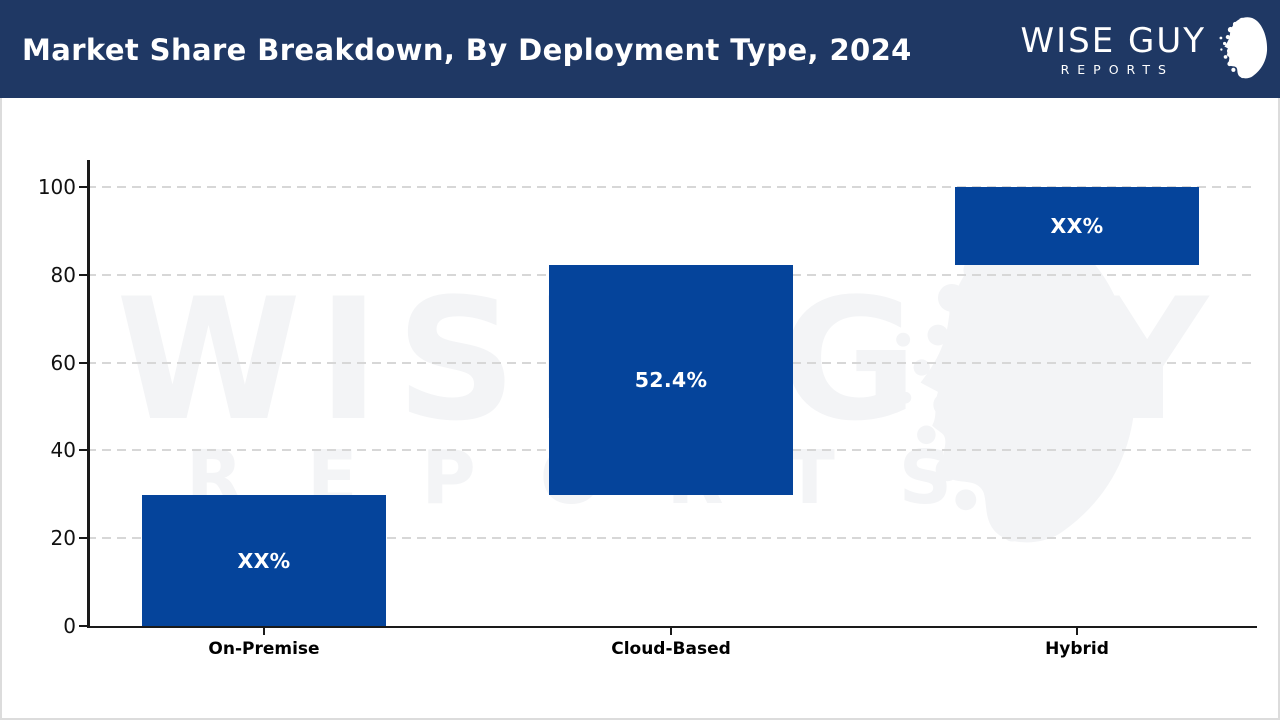 The height and width of the screenshot is (720, 1280). Describe the element at coordinates (63, 538) in the screenshot. I see `y-axis-tick-label: 20` at that location.